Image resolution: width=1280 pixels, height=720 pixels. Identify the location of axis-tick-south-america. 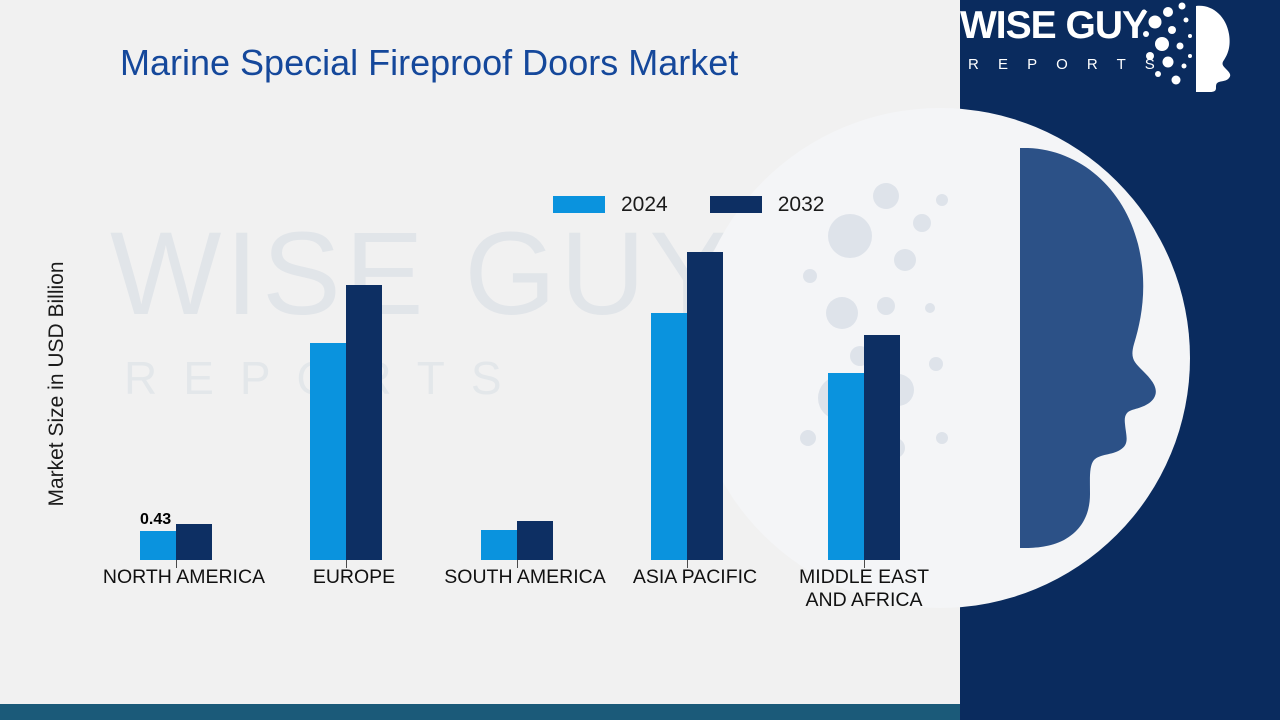
(517, 564).